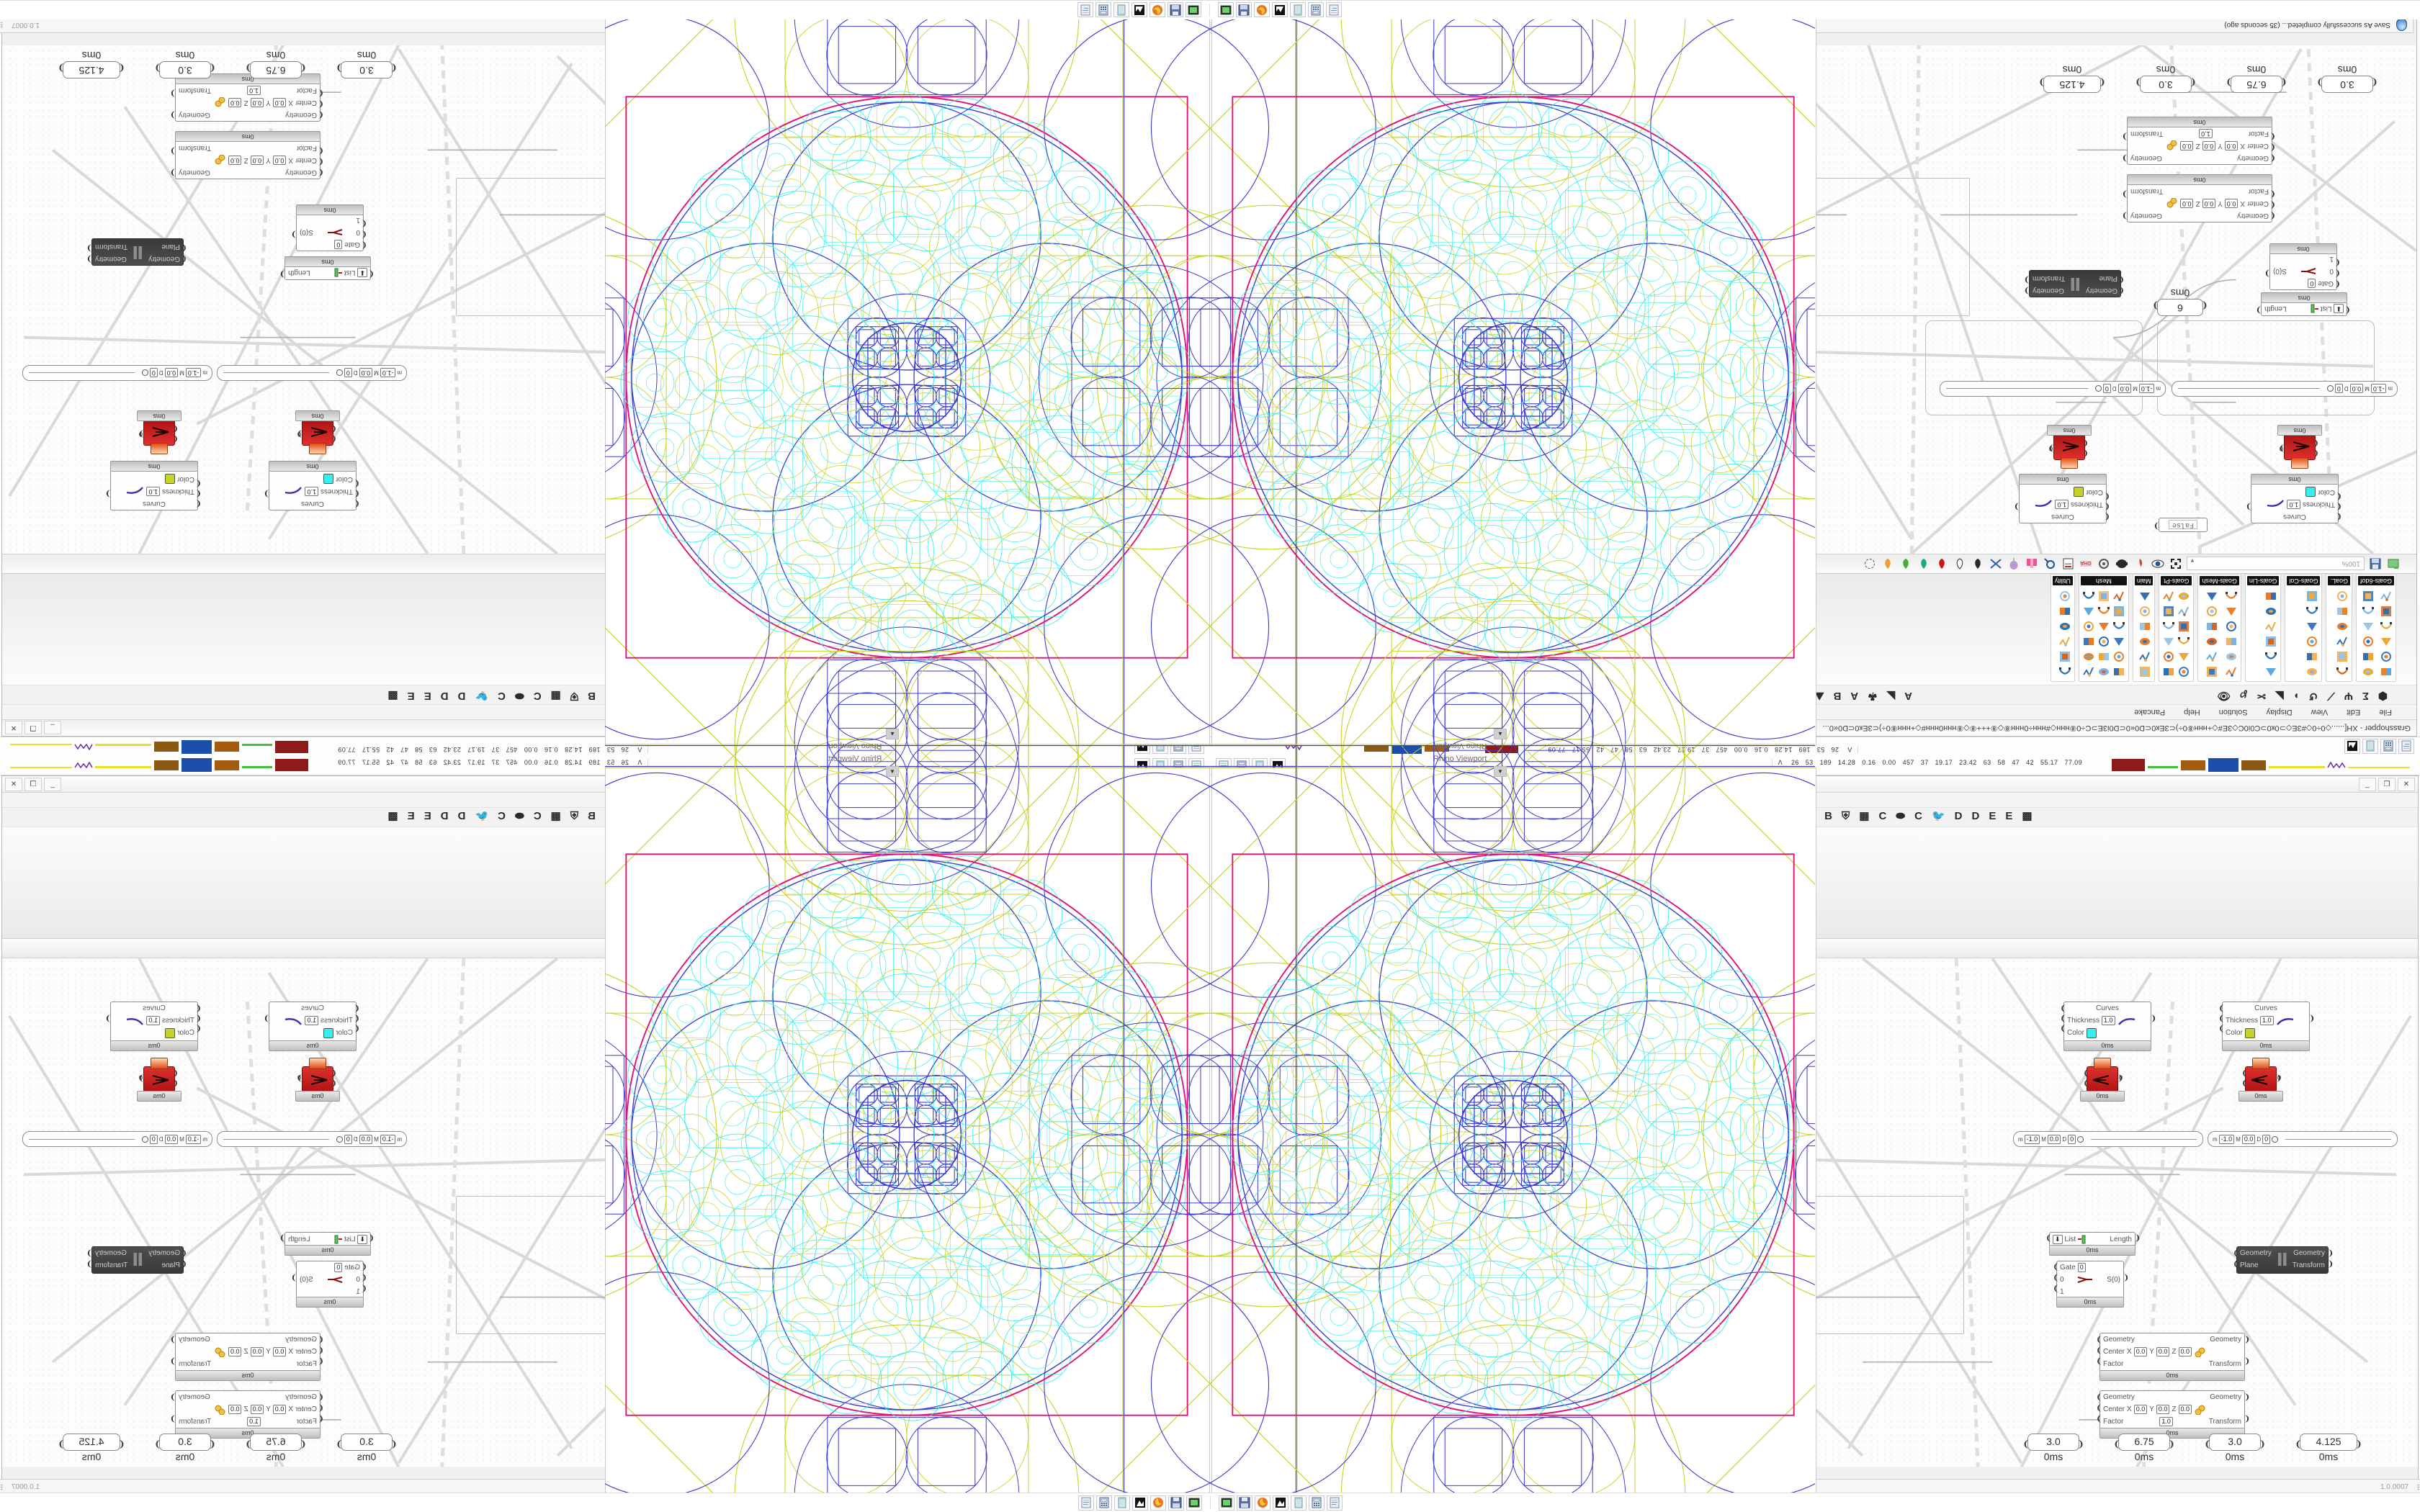  Describe the element at coordinates (1513, 378) in the screenshot. I see `rhino-viewport-top-right` at that location.